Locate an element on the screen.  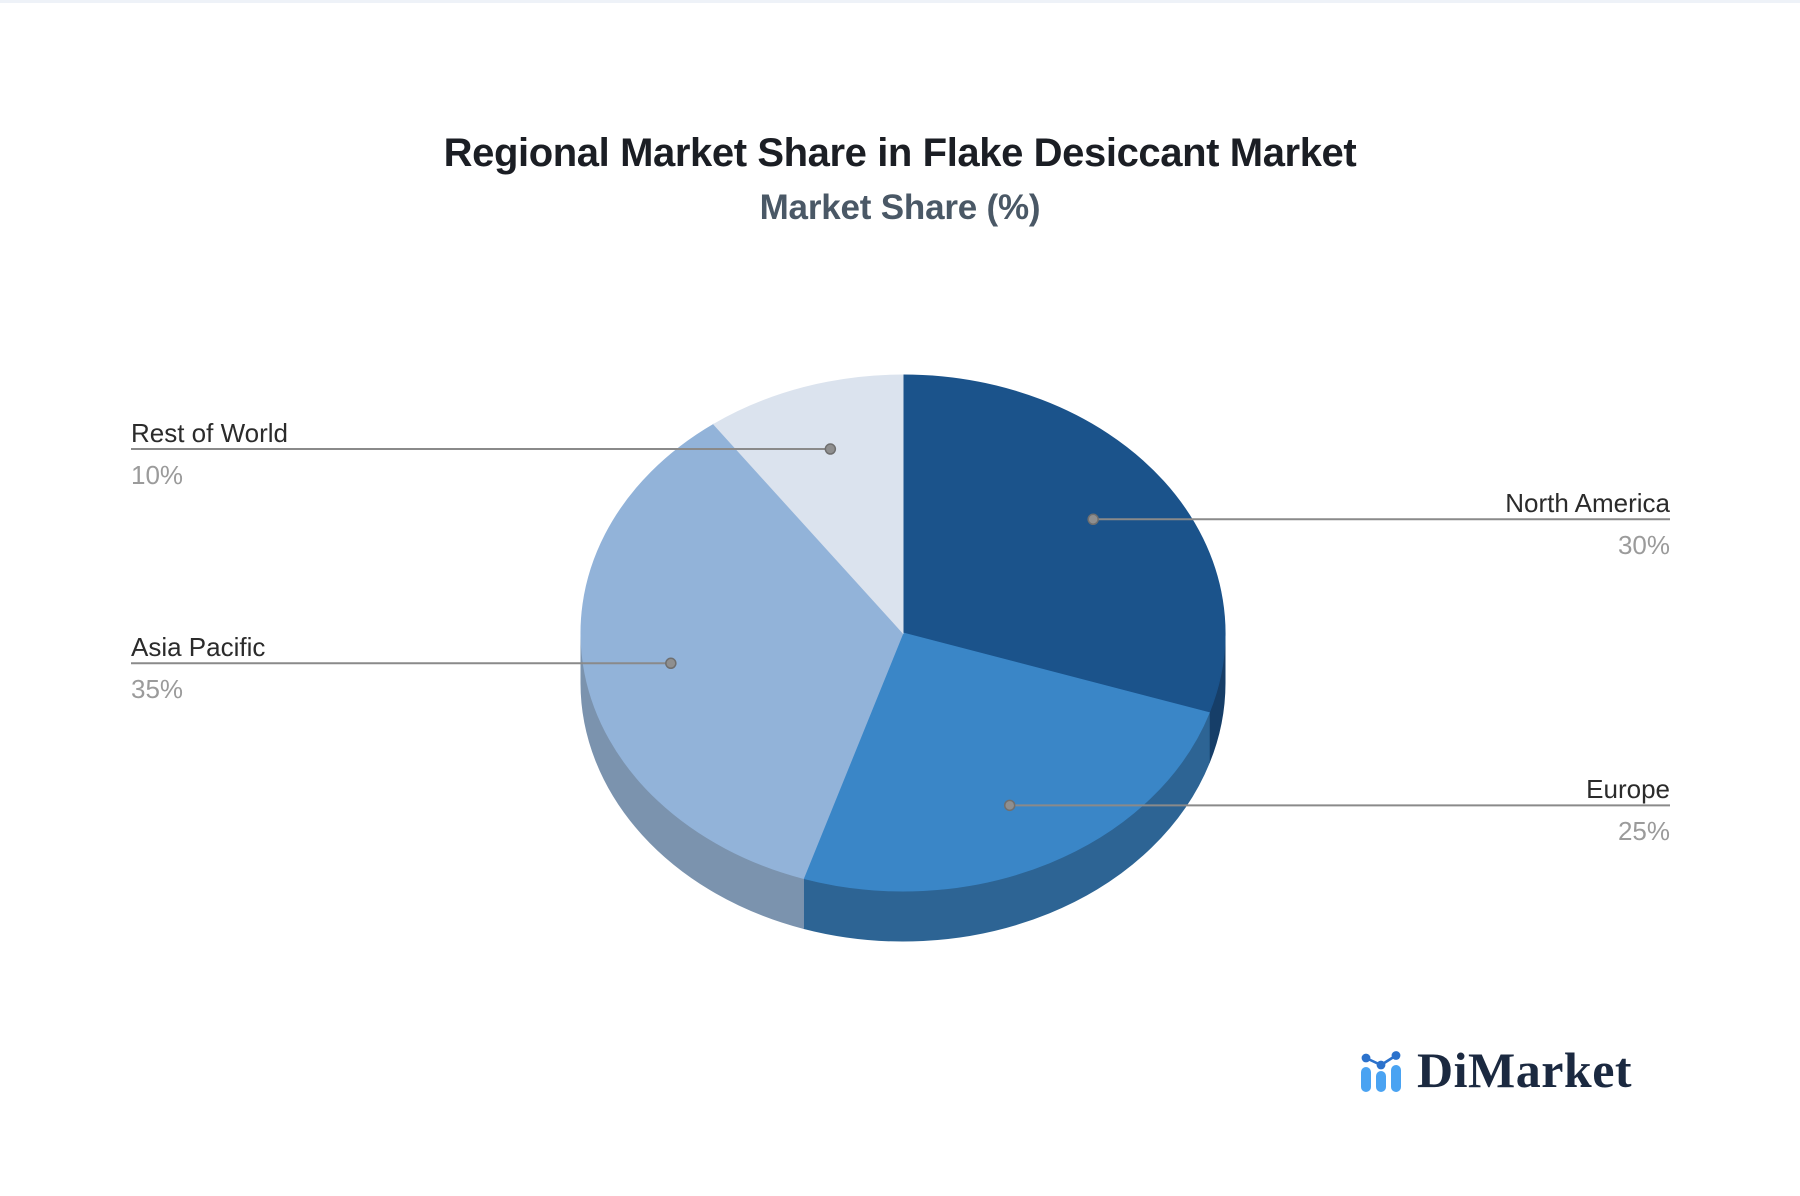
dimarket-logo-icon is located at coordinates (1381, 1071).